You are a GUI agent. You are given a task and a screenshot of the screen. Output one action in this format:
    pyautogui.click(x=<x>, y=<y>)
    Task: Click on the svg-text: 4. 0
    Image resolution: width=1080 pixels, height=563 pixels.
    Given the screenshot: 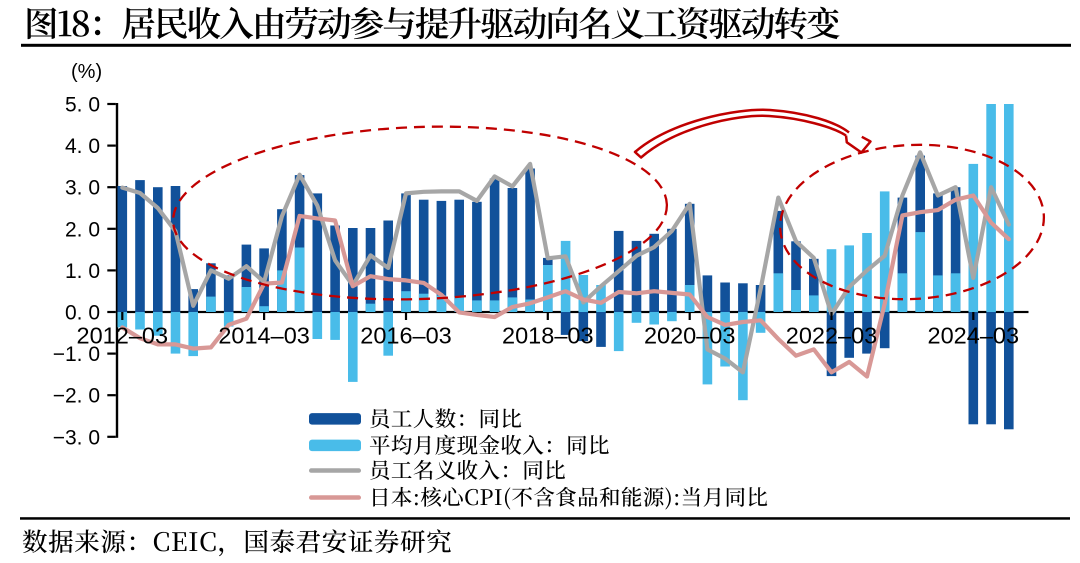 What is the action you would take?
    pyautogui.click(x=82, y=146)
    